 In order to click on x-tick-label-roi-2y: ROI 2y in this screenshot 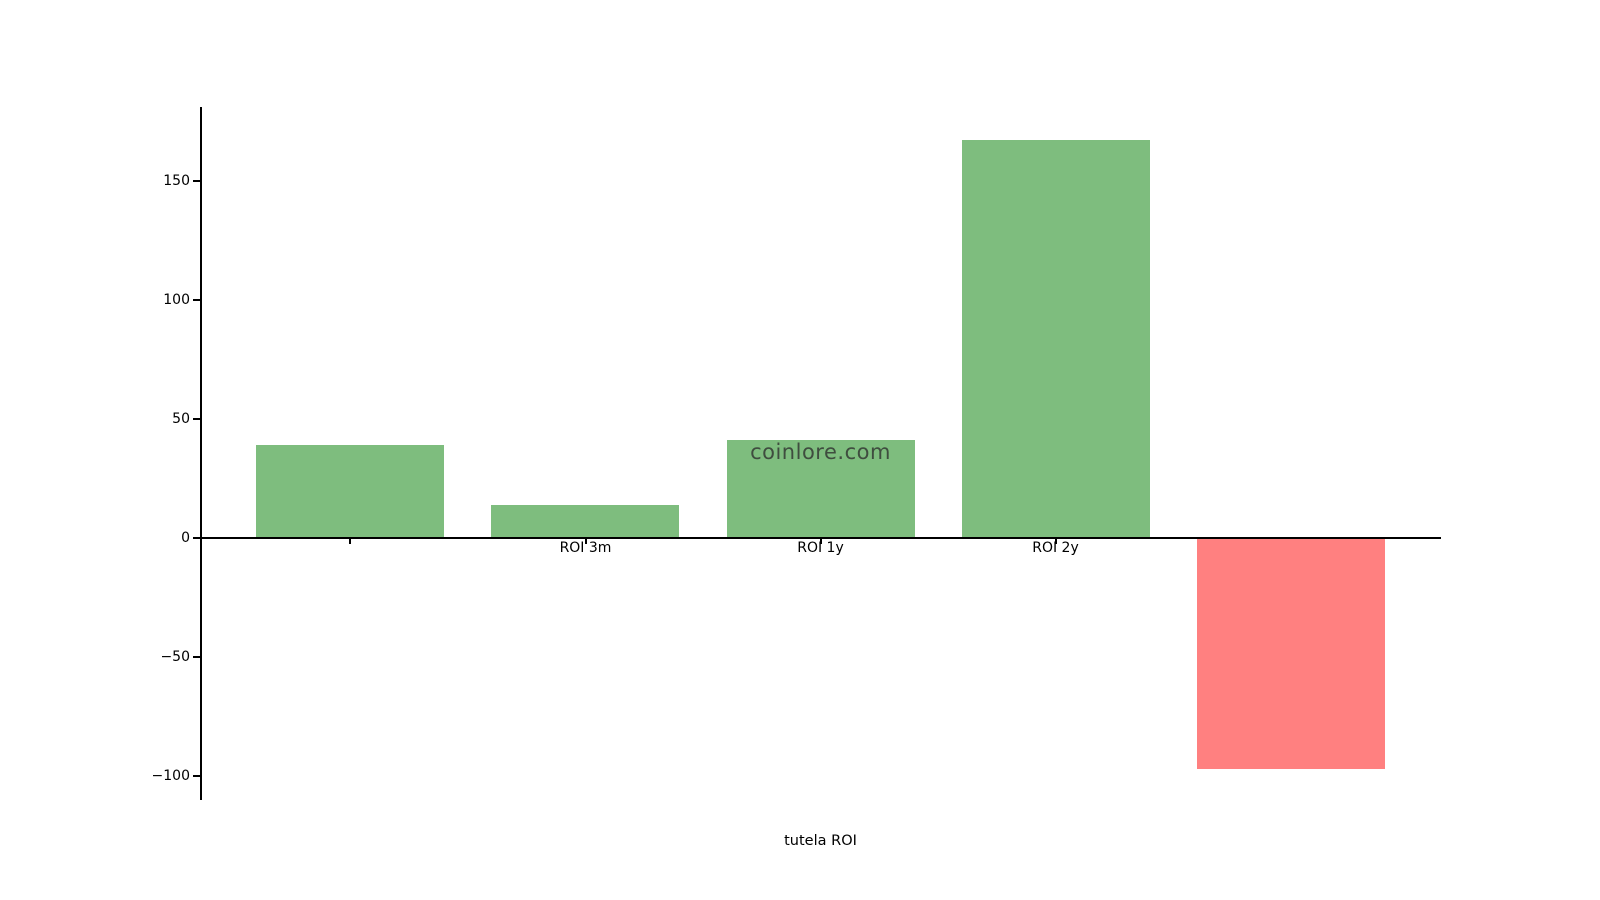, I will do `click(1055, 548)`.